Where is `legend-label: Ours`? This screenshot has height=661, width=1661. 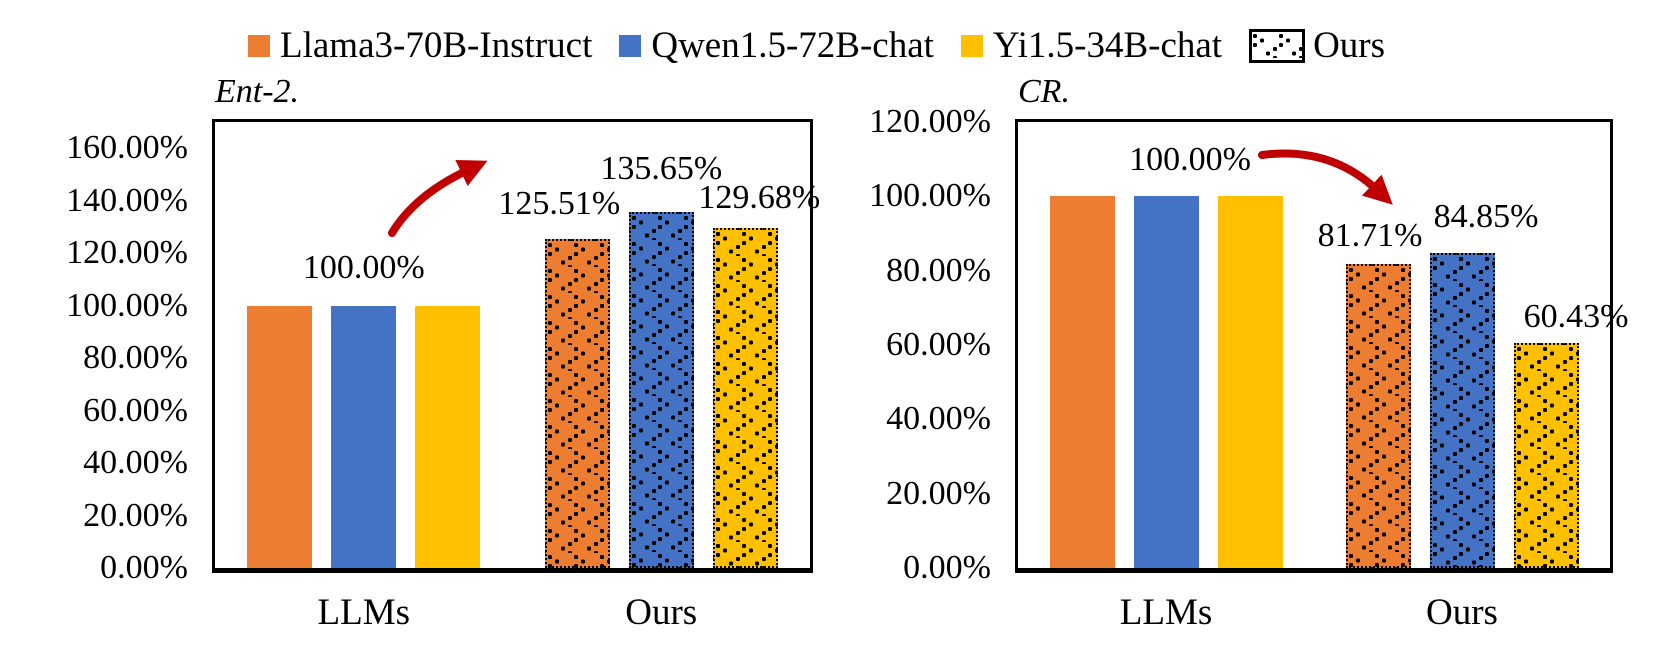 legend-label: Ours is located at coordinates (1349, 45).